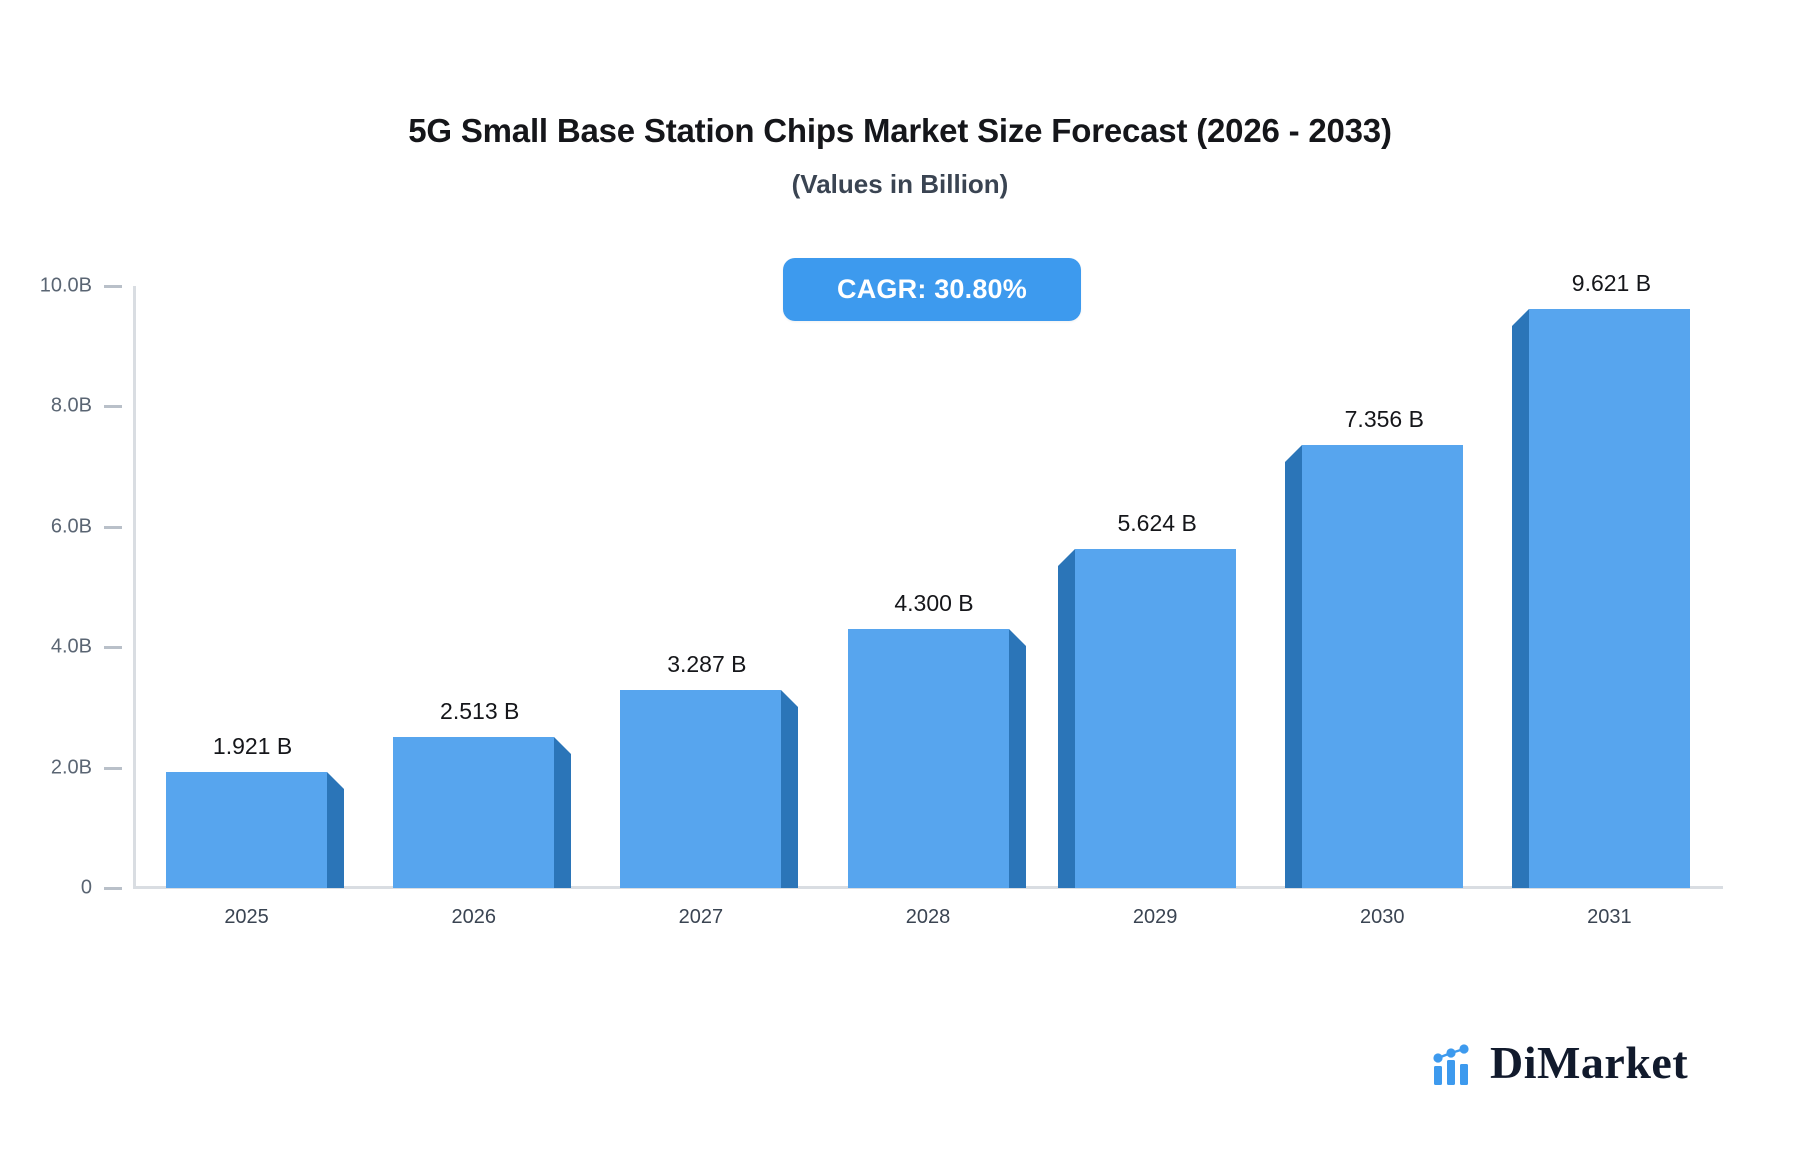 The height and width of the screenshot is (1156, 1800). Describe the element at coordinates (1382, 917) in the screenshot. I see `x-axis-tick-label: 2030` at that location.